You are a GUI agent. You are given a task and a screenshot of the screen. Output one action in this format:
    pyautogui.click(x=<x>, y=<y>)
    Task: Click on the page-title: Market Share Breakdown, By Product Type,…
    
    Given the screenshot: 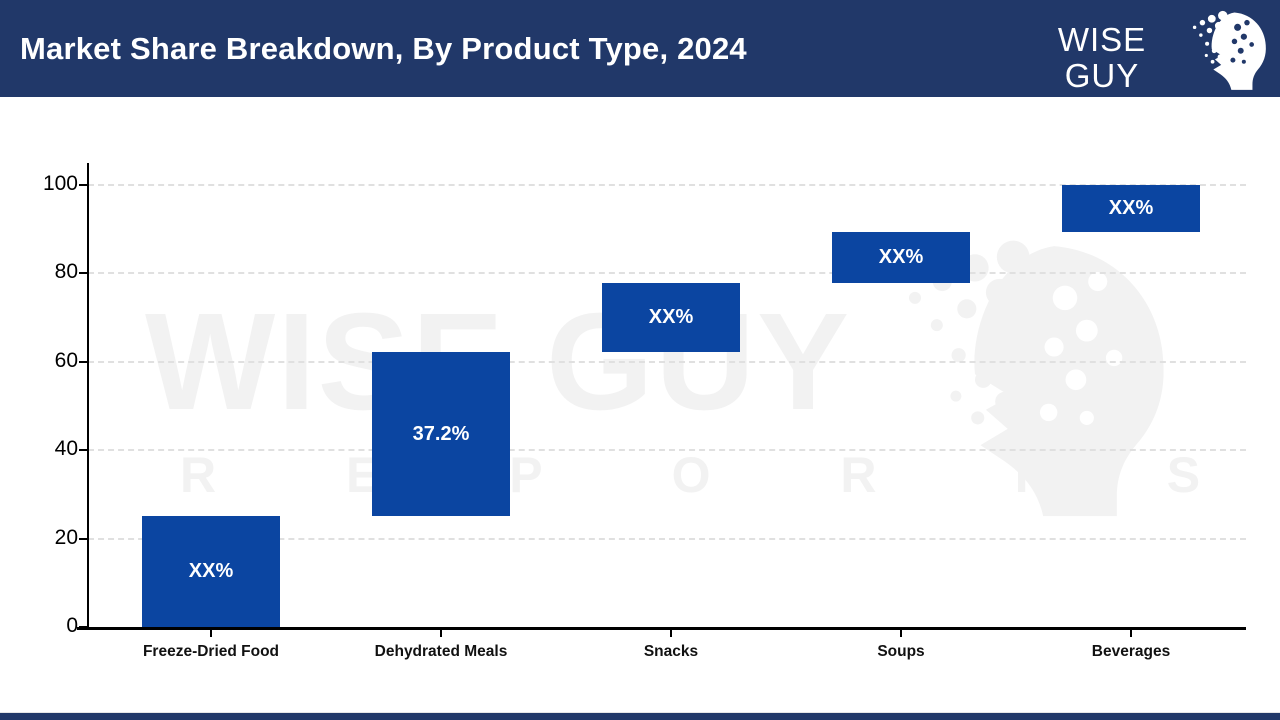 What is the action you would take?
    pyautogui.click(x=383, y=48)
    